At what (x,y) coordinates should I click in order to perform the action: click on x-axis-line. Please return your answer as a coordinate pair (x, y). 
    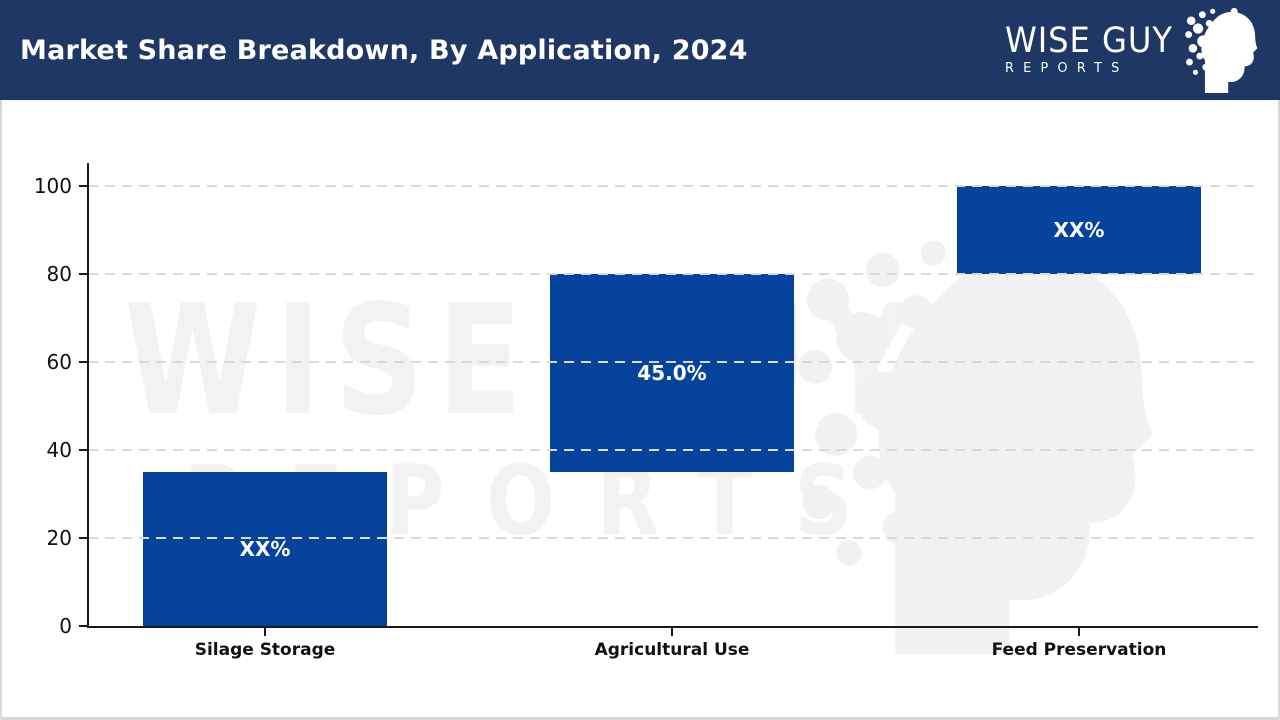
    Looking at the image, I should click on (672, 627).